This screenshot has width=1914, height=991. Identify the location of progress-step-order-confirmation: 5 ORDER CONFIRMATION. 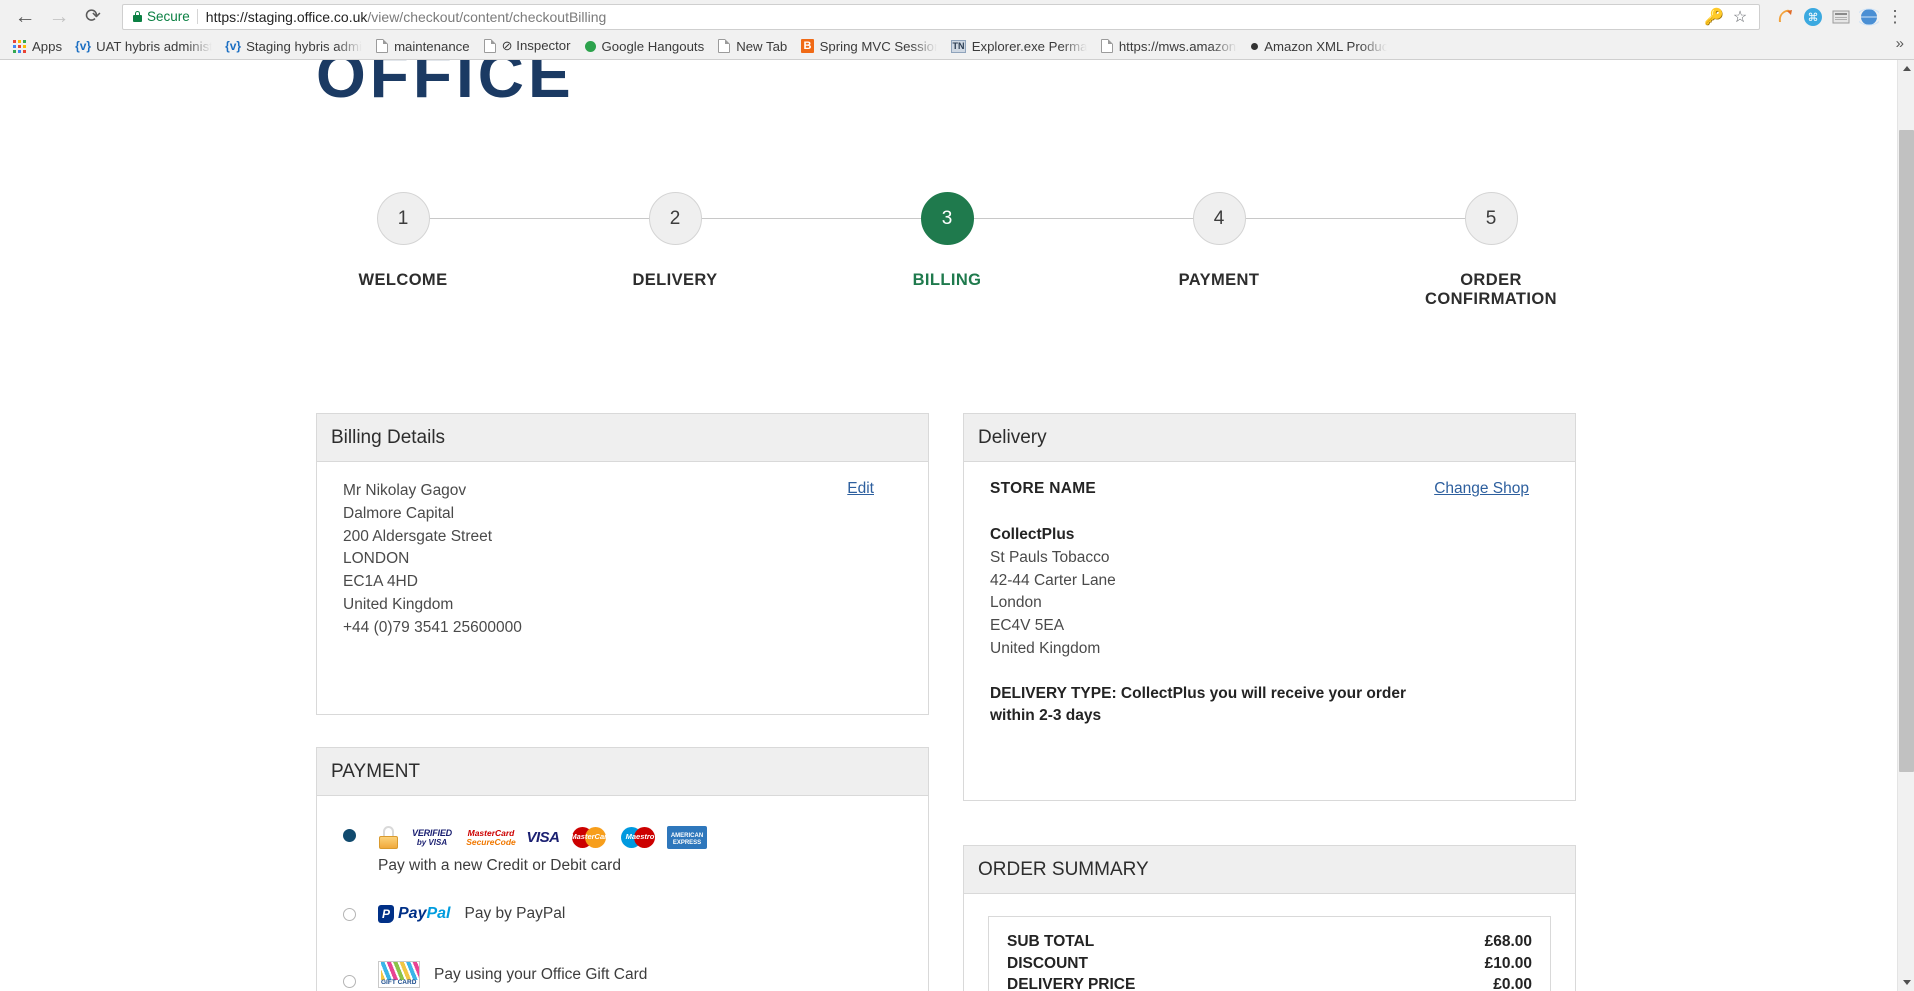
(1491, 244).